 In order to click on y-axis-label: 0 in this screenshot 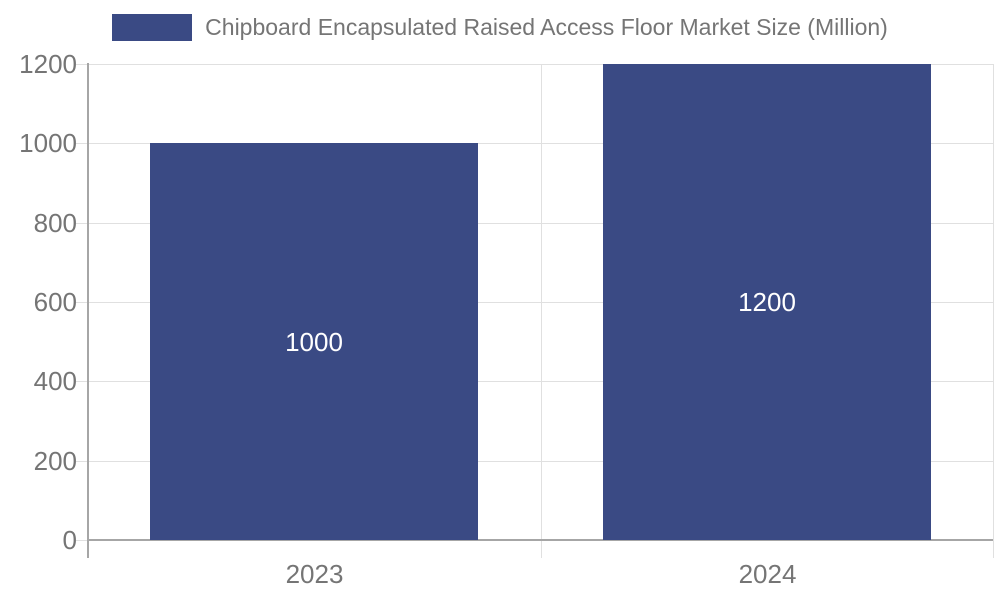, I will do `click(69, 540)`.